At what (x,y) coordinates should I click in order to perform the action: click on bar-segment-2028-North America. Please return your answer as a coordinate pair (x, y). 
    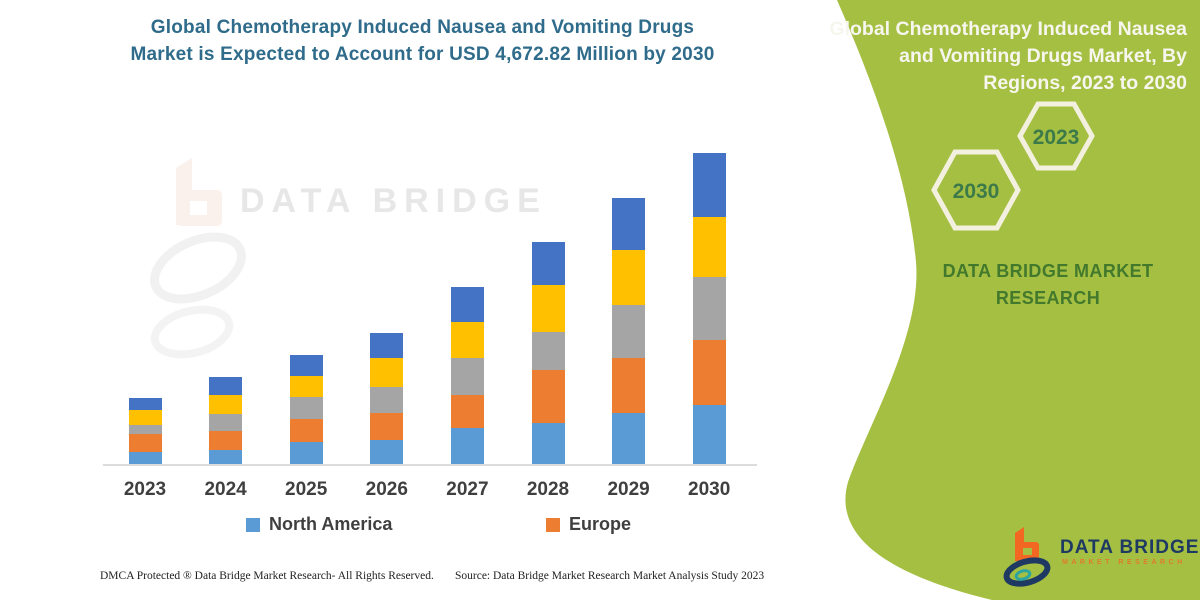
    Looking at the image, I should click on (548, 444).